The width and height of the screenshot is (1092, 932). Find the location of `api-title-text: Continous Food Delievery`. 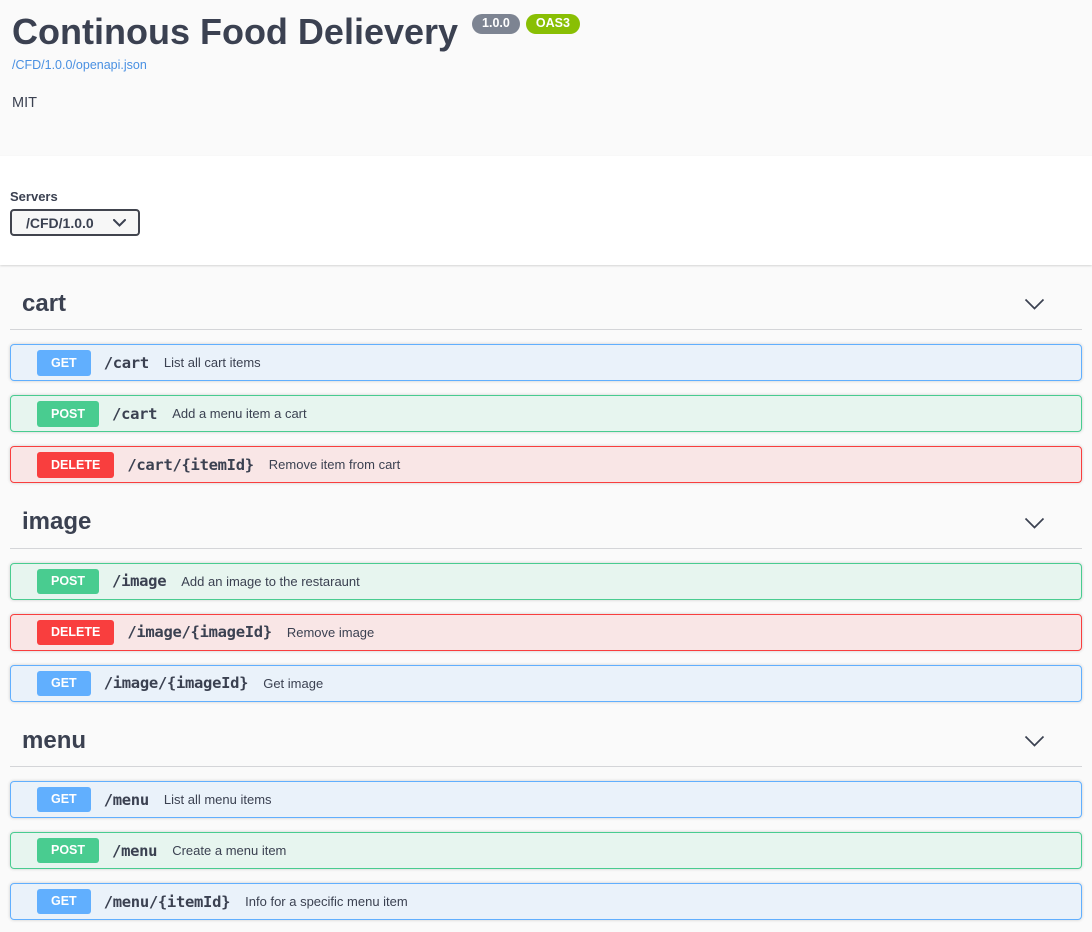

api-title-text: Continous Food Delievery is located at coordinates (235, 31).